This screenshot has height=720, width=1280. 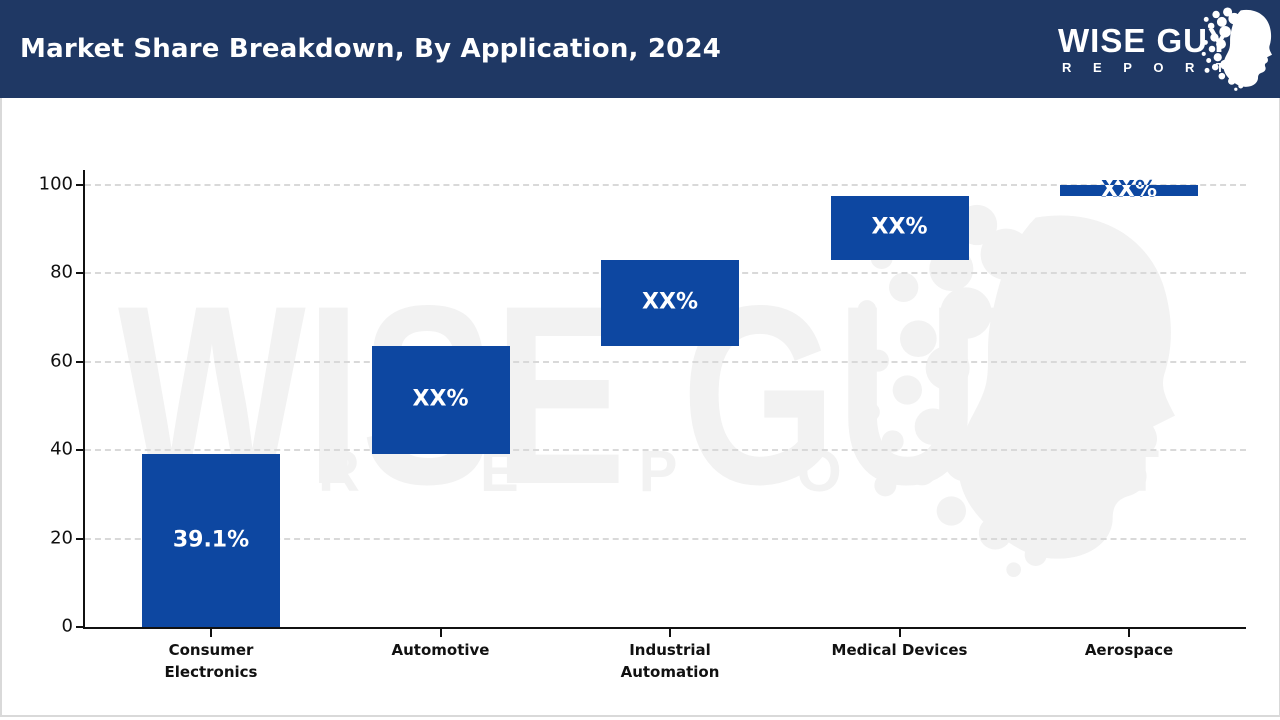 I want to click on y-tick-label-0: 0, so click(x=67, y=626).